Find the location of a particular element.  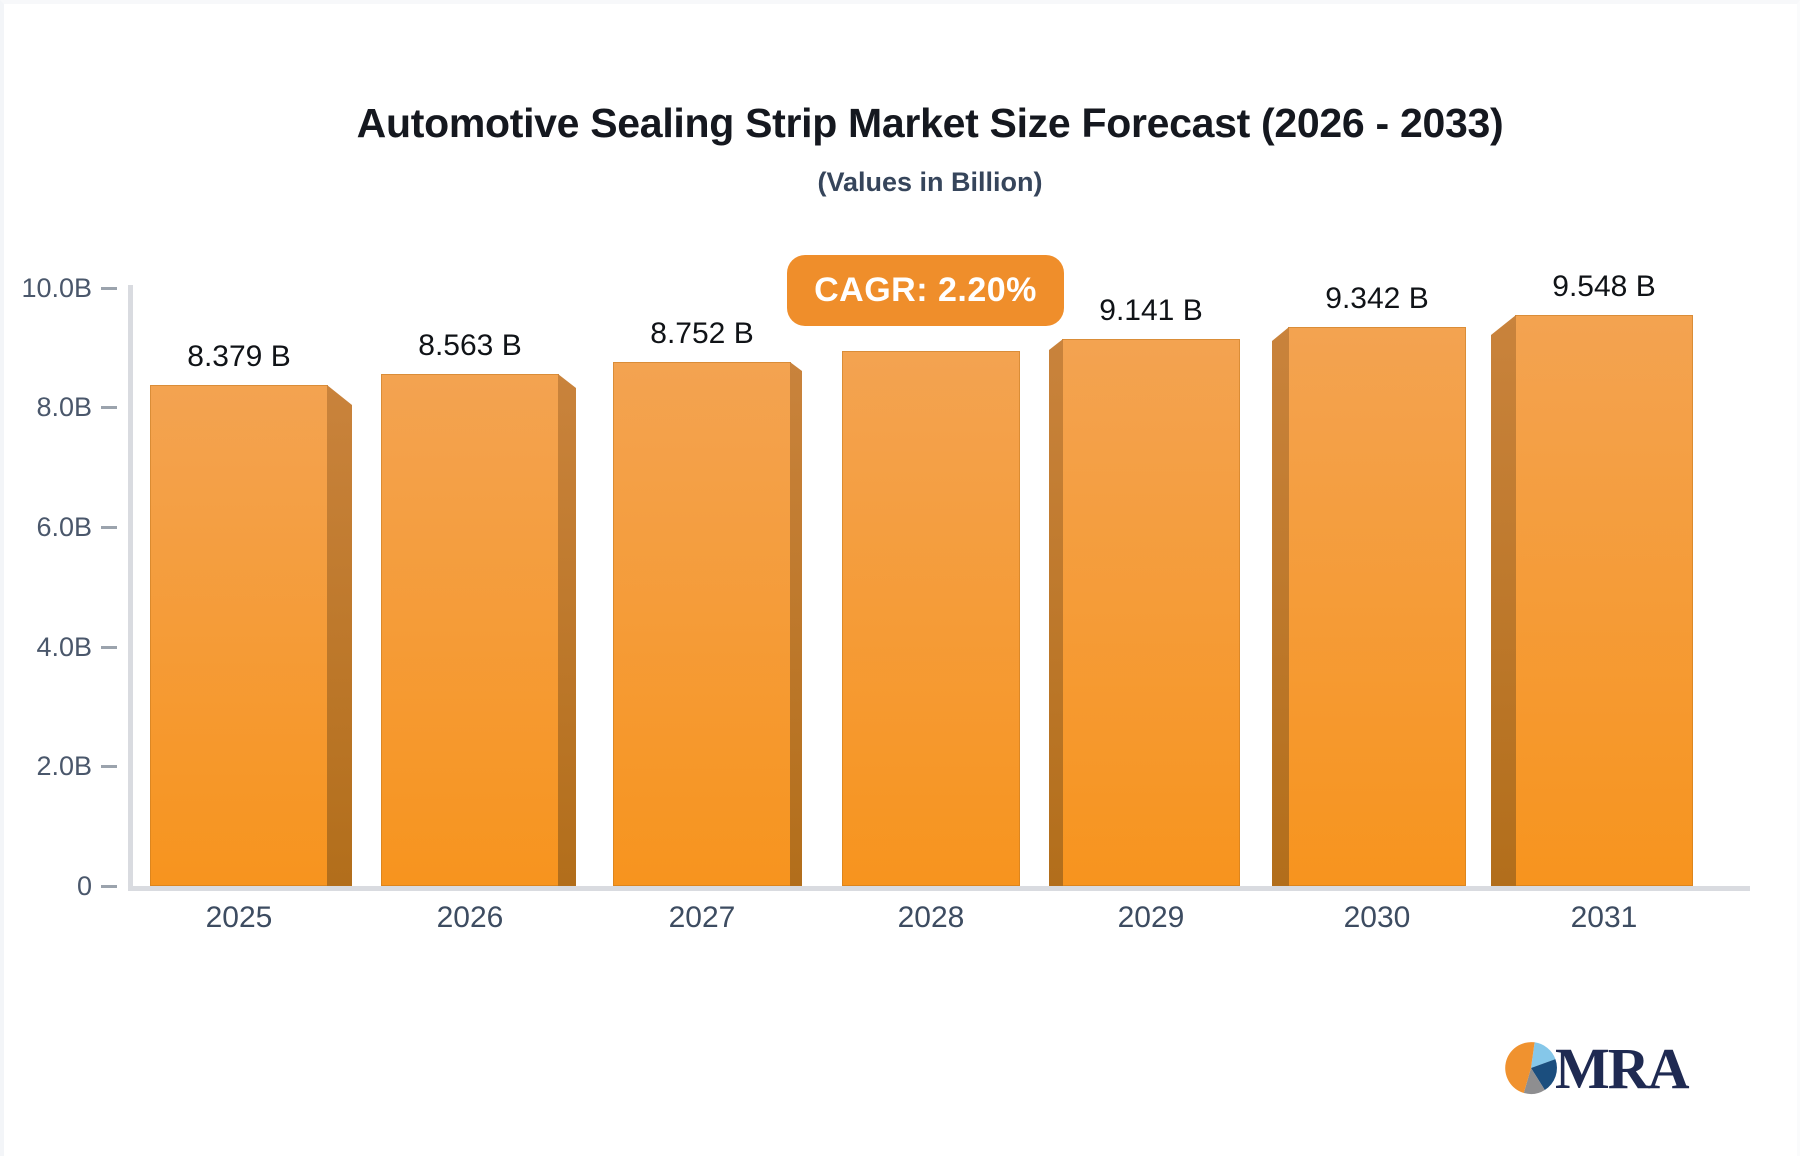

bar-value-label-2027: 8.752 B is located at coordinates (702, 333).